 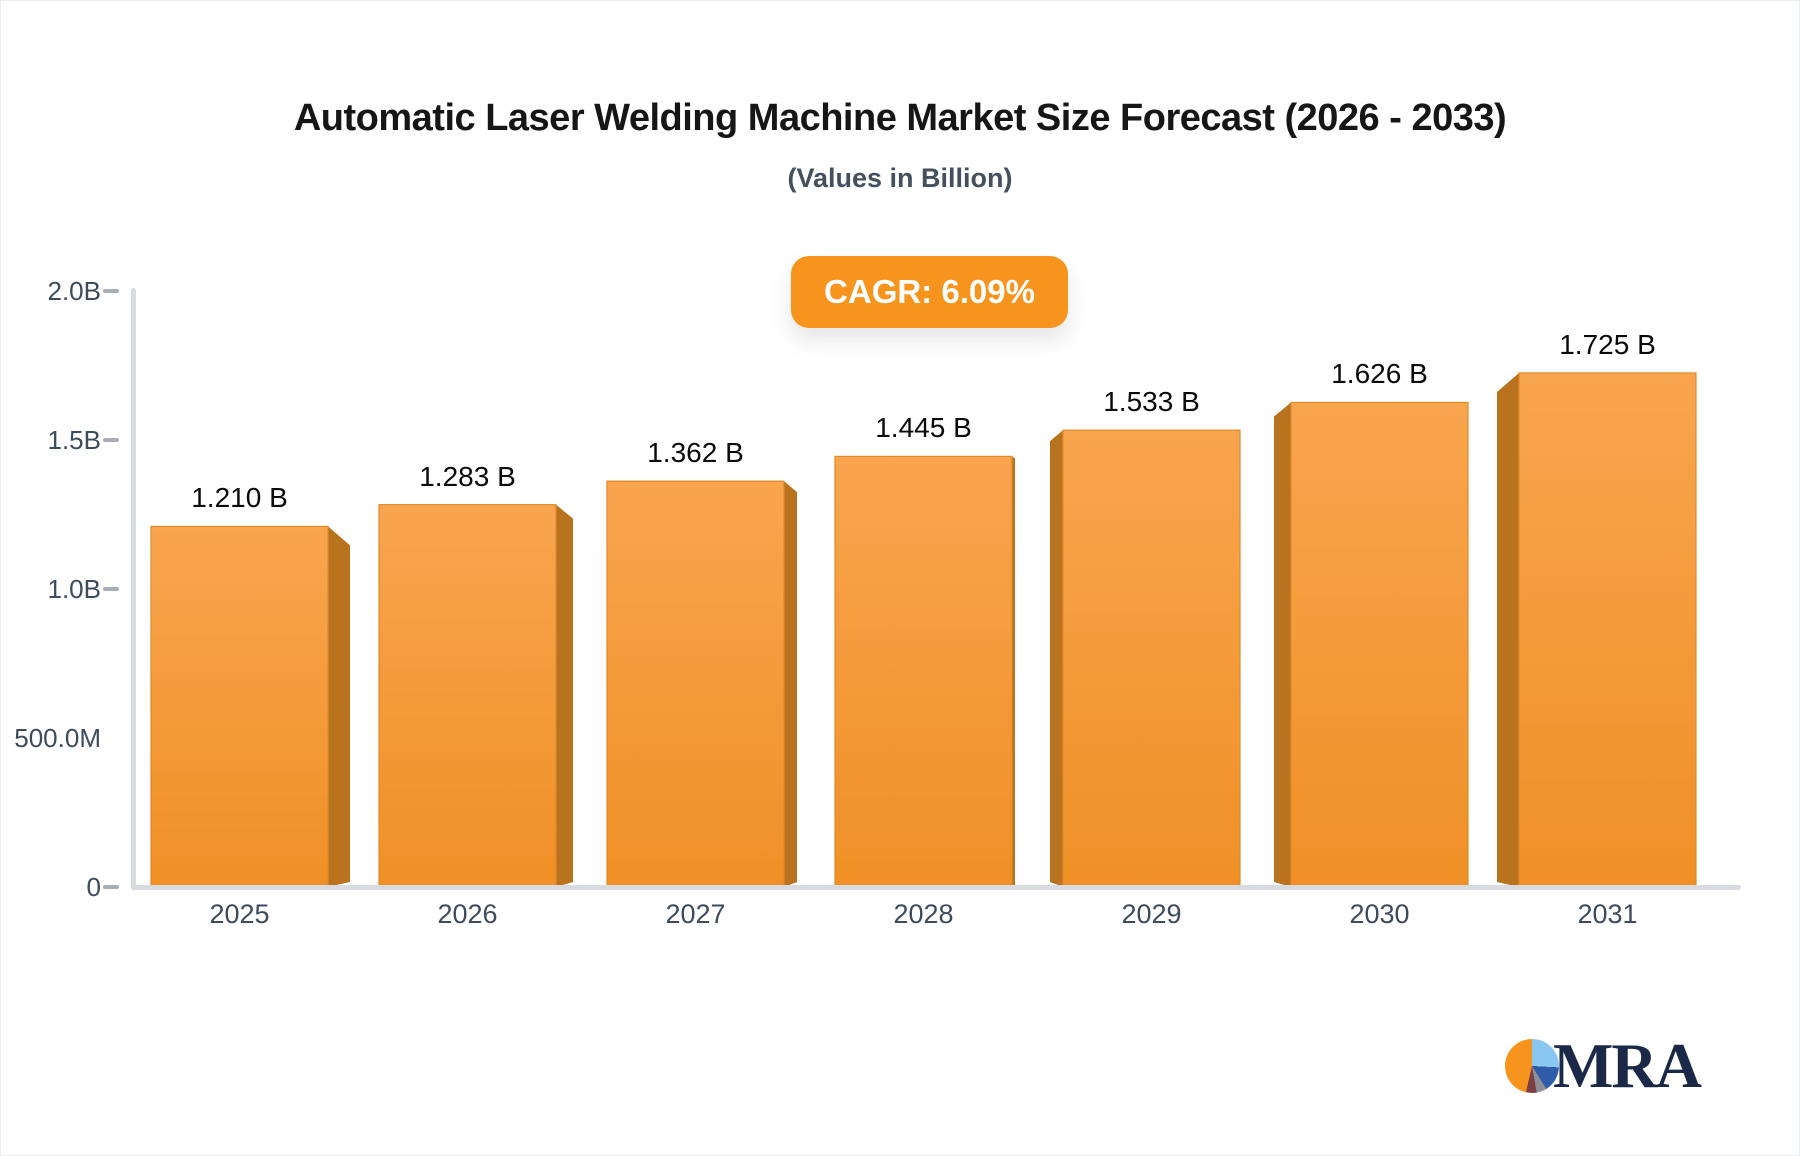 What do you see at coordinates (929, 292) in the screenshot?
I see `cagr-badge: CAGR: 6.09%` at bounding box center [929, 292].